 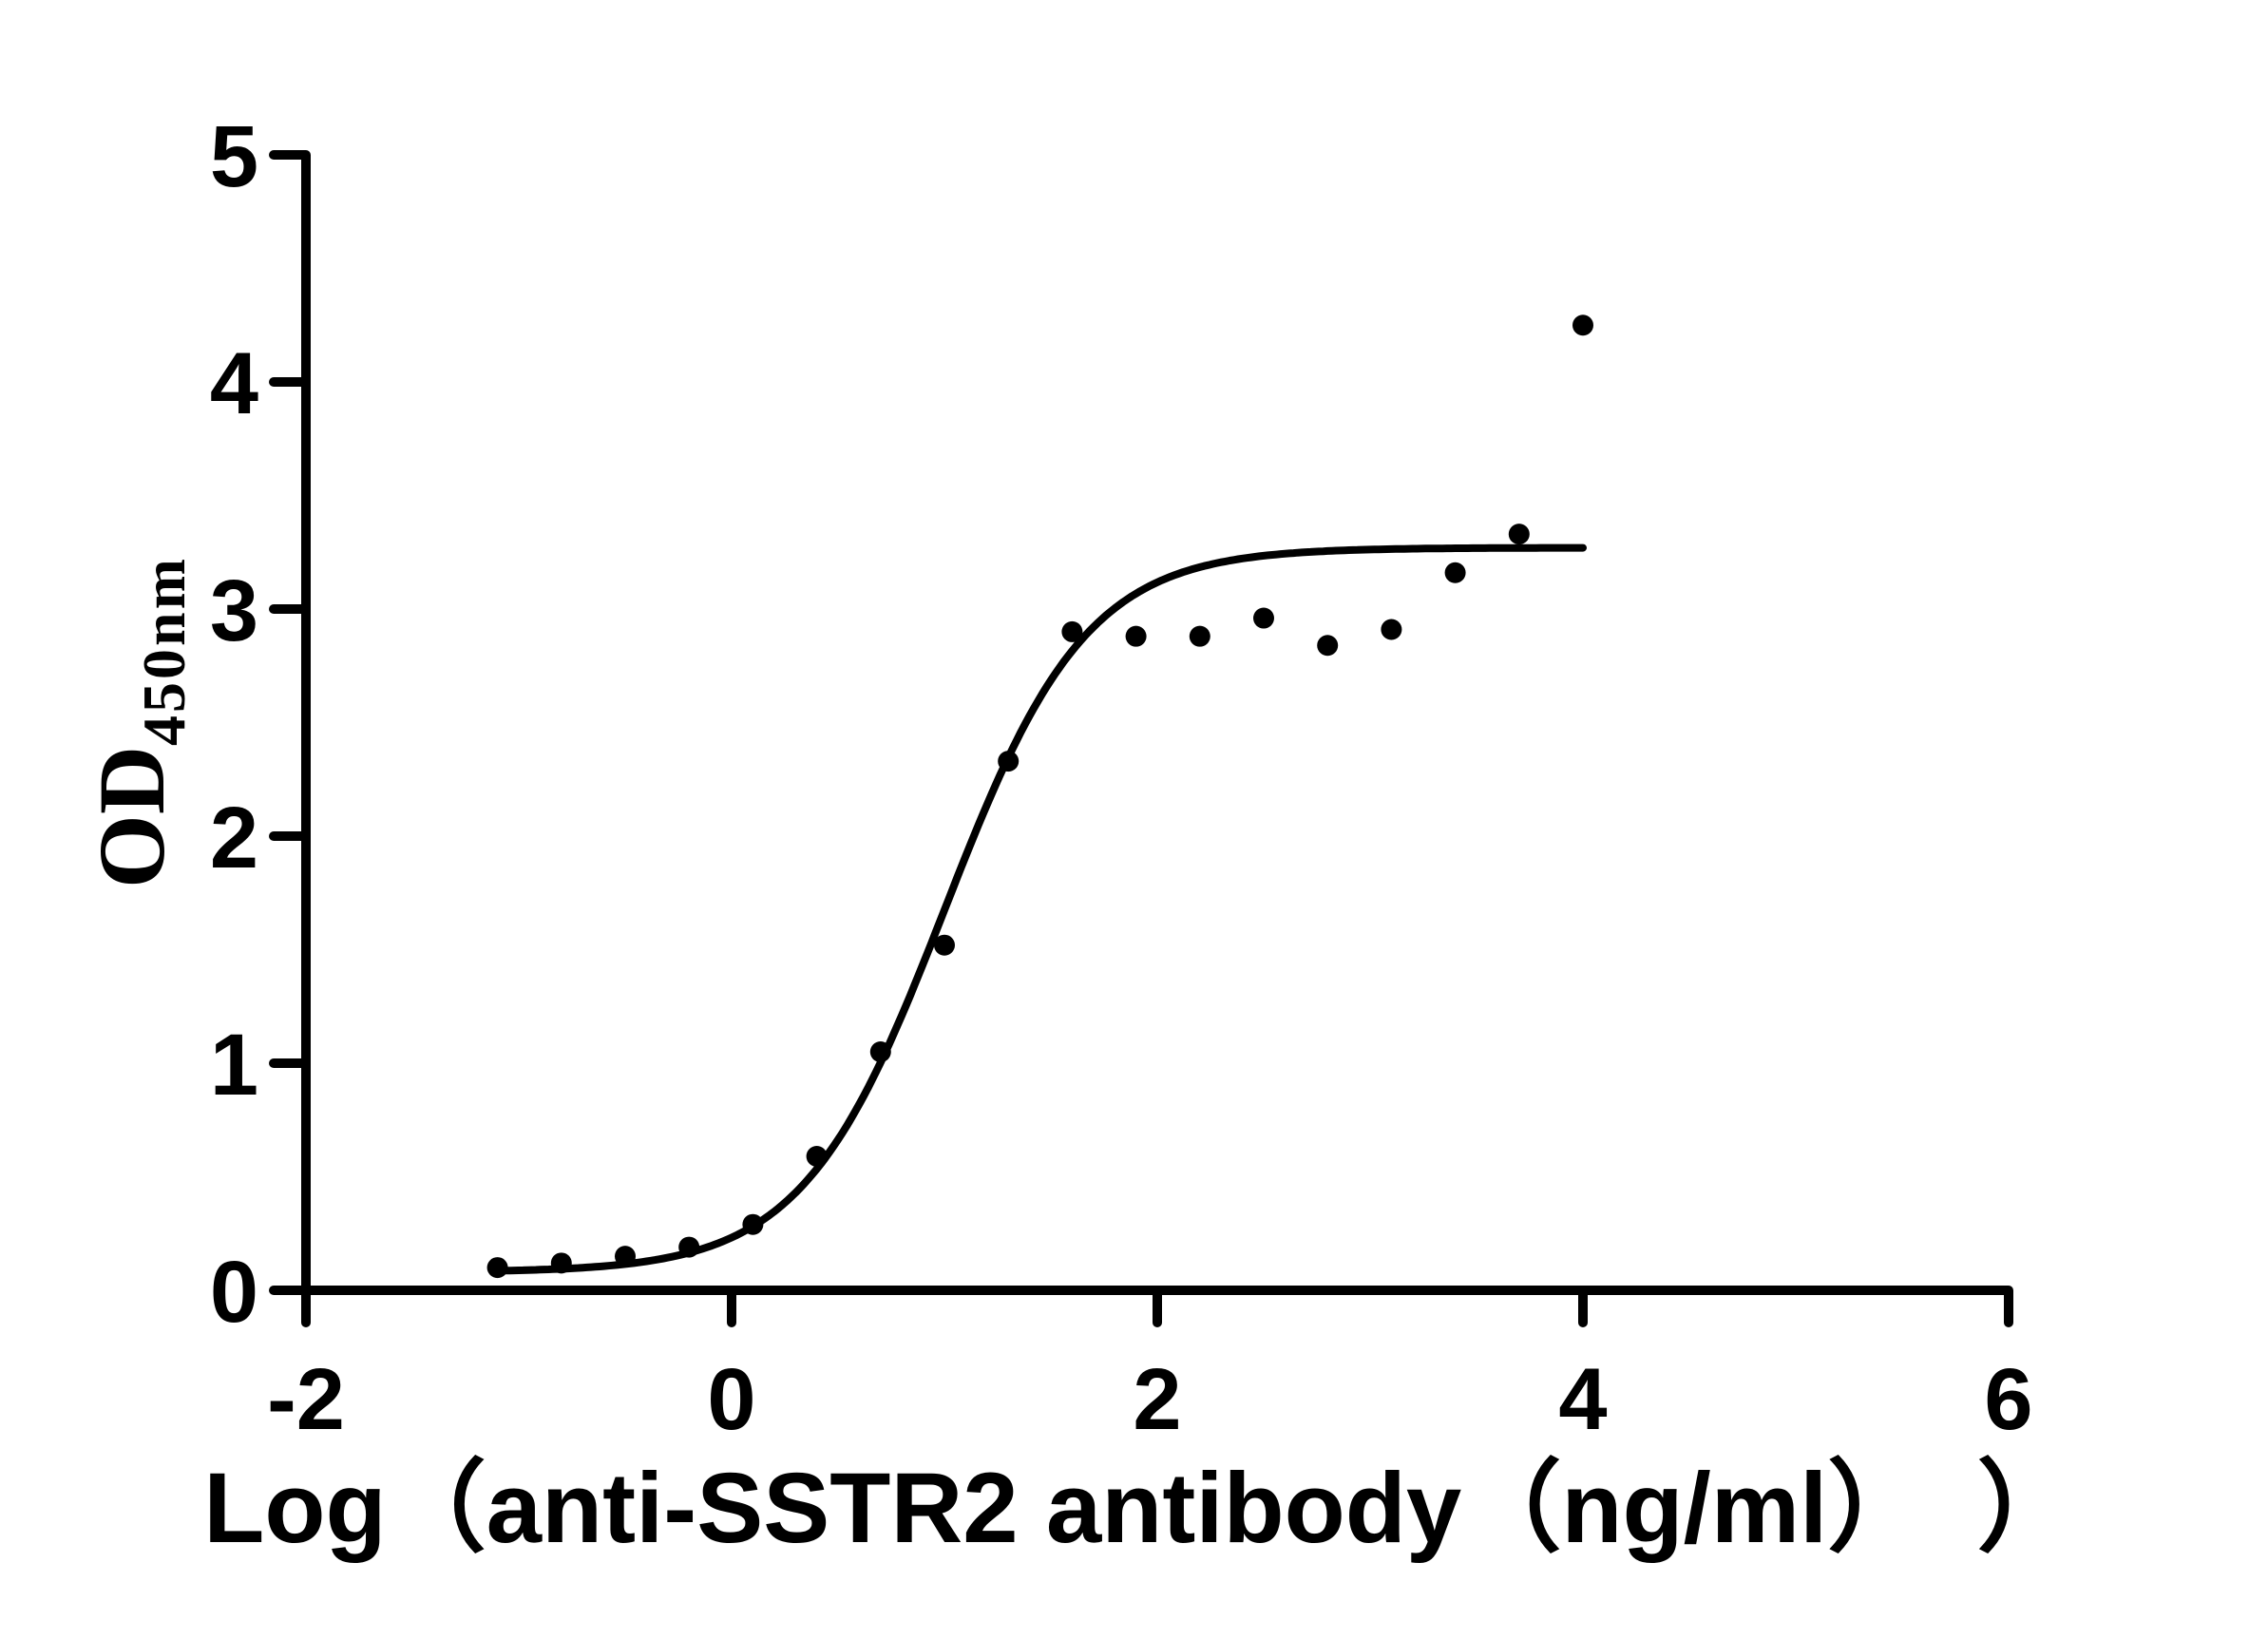 What do you see at coordinates (234, 838) in the screenshot?
I see `y-tick-label: 2` at bounding box center [234, 838].